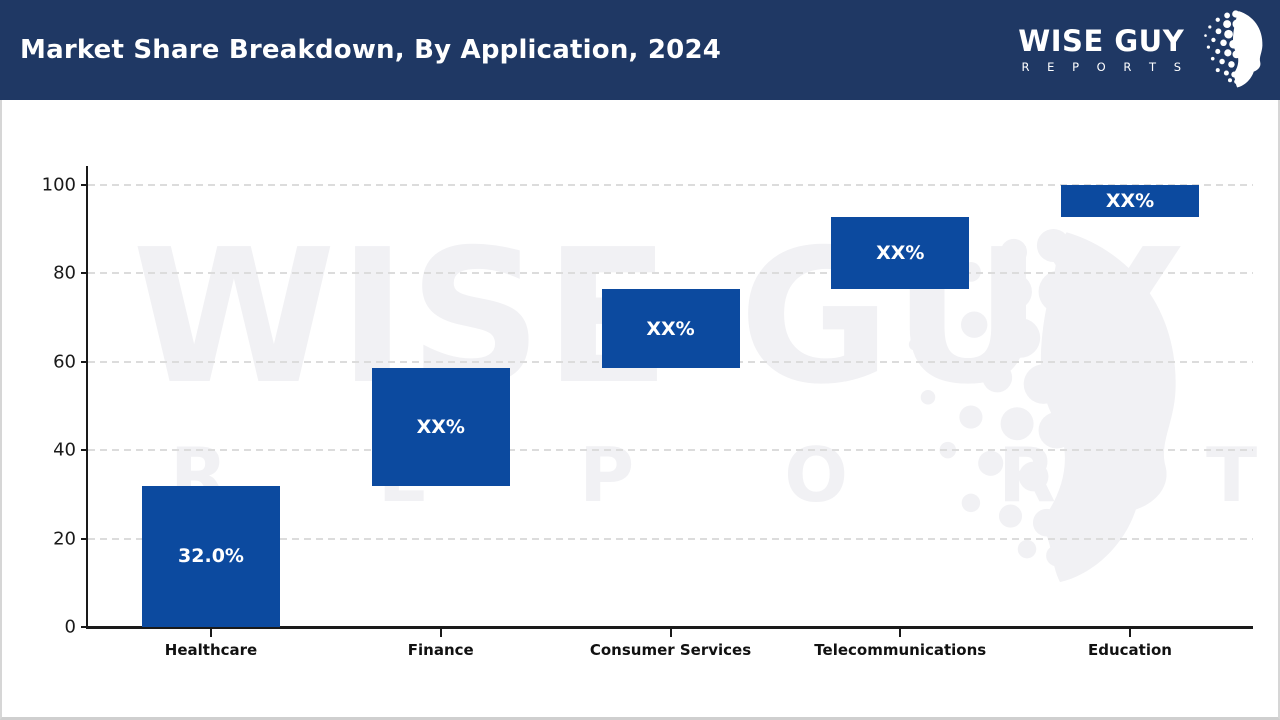 The width and height of the screenshot is (1280, 720). Describe the element at coordinates (64, 450) in the screenshot. I see `y-tick-label-40: 40` at that location.